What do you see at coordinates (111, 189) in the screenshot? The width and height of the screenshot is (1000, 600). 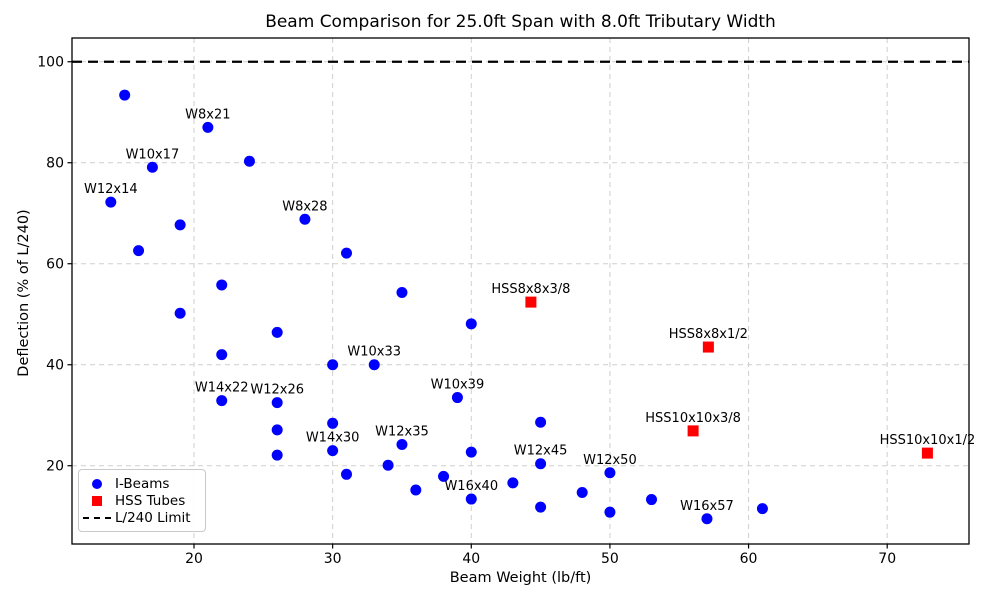 I see `point-label-W12x14: W12x14` at bounding box center [111, 189].